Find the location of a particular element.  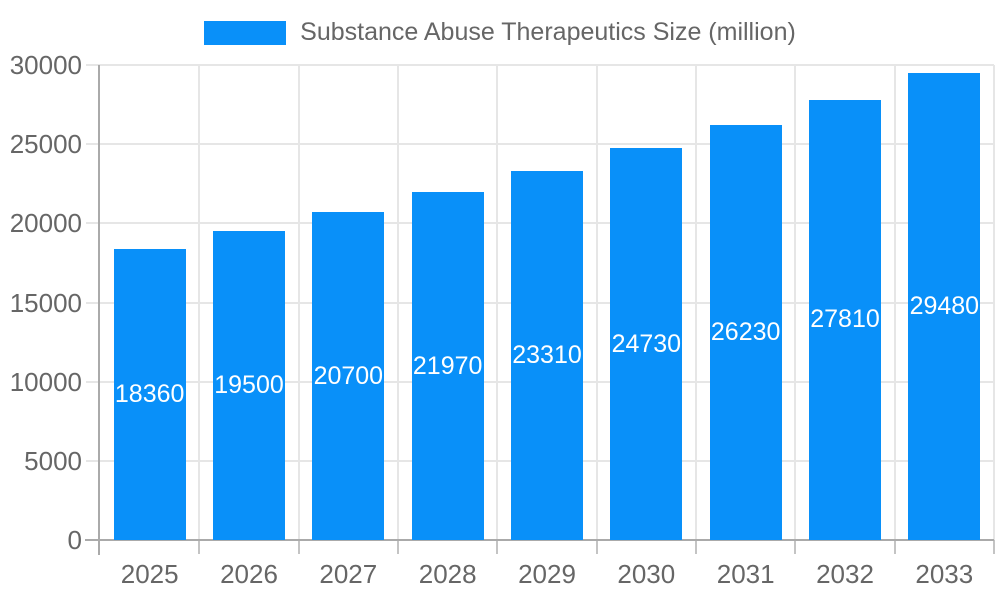

bar-value-label: 27810 is located at coordinates (845, 319).